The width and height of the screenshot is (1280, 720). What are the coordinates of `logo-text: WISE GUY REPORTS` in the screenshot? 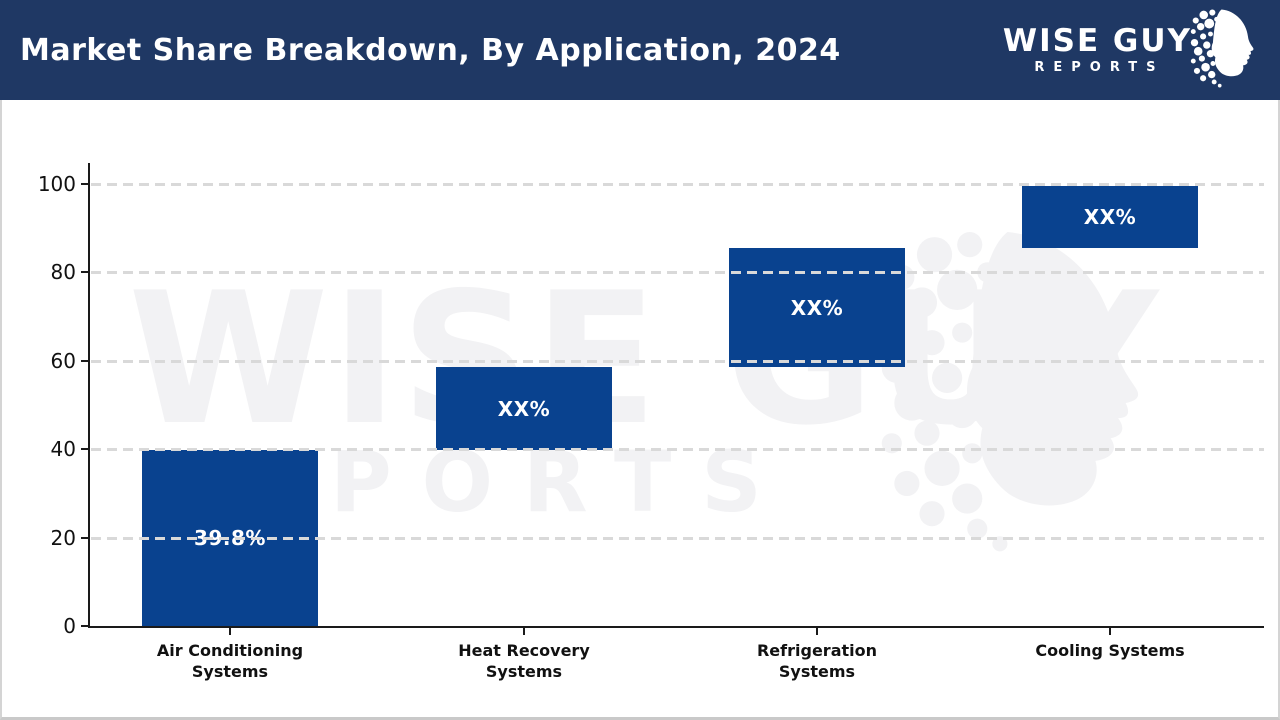 It's located at (1097, 50).